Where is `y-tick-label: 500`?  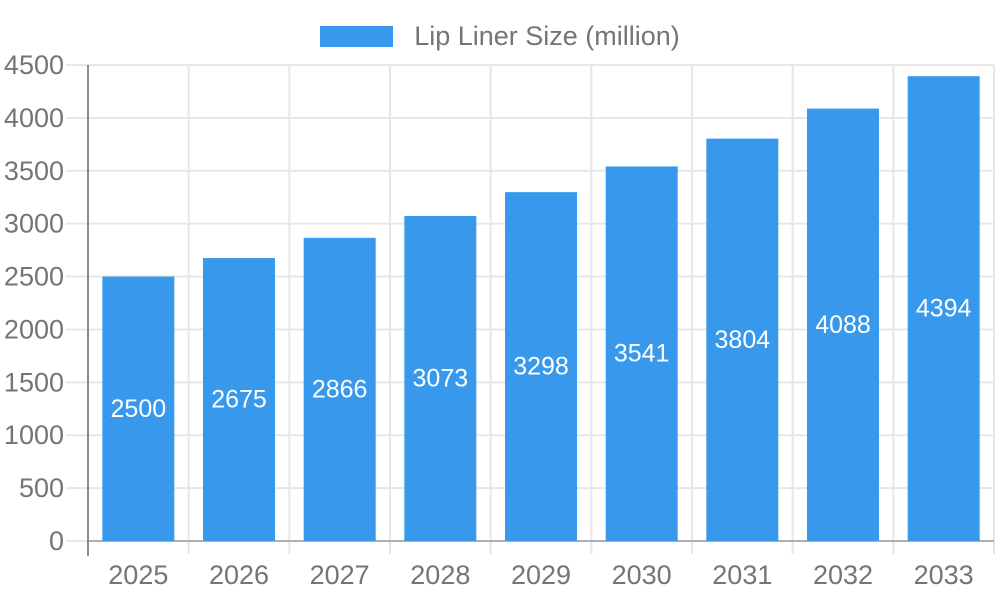
y-tick-label: 500 is located at coordinates (41, 488).